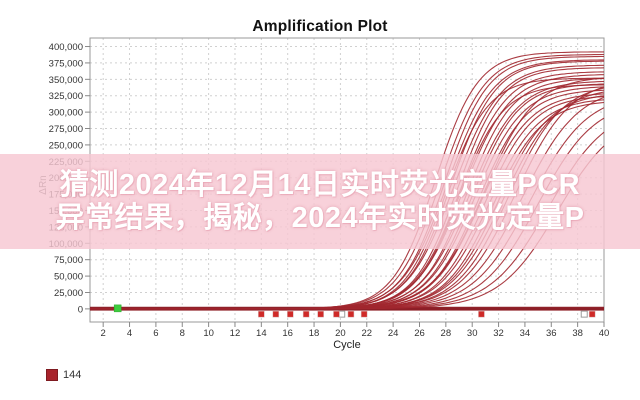 This screenshot has height=400, width=640. I want to click on x-tick-label: 26, so click(419, 333).